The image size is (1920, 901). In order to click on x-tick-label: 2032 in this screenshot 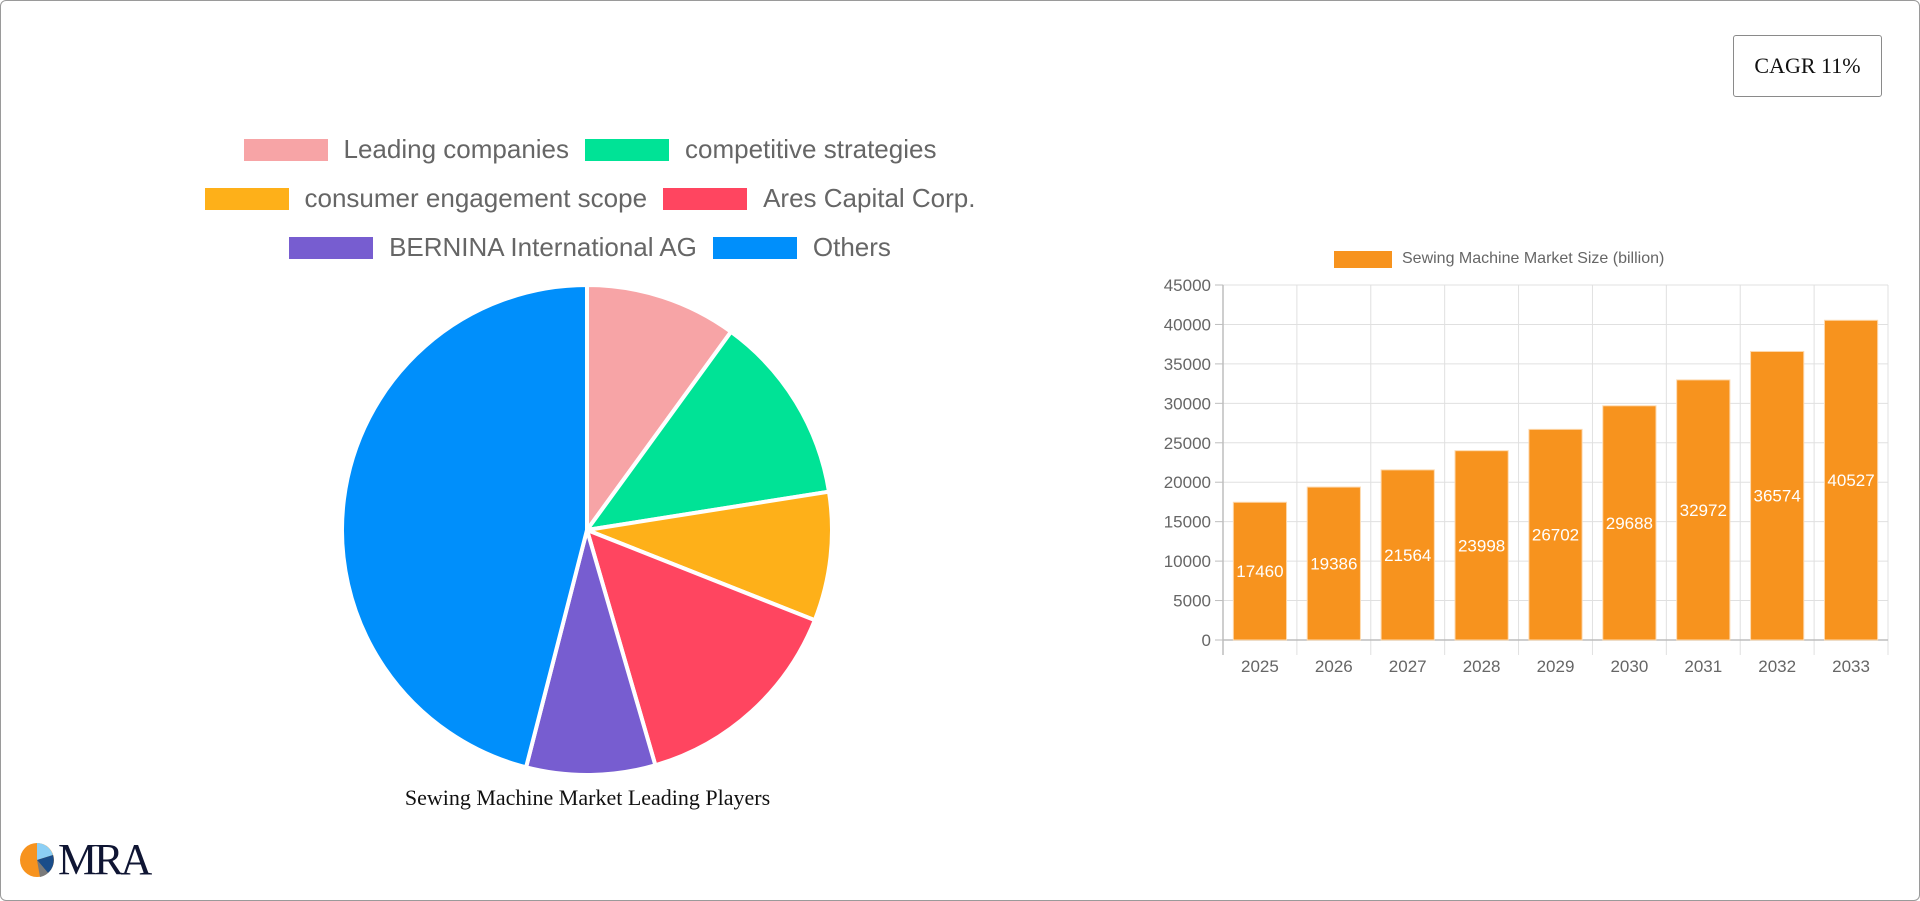, I will do `click(1777, 666)`.